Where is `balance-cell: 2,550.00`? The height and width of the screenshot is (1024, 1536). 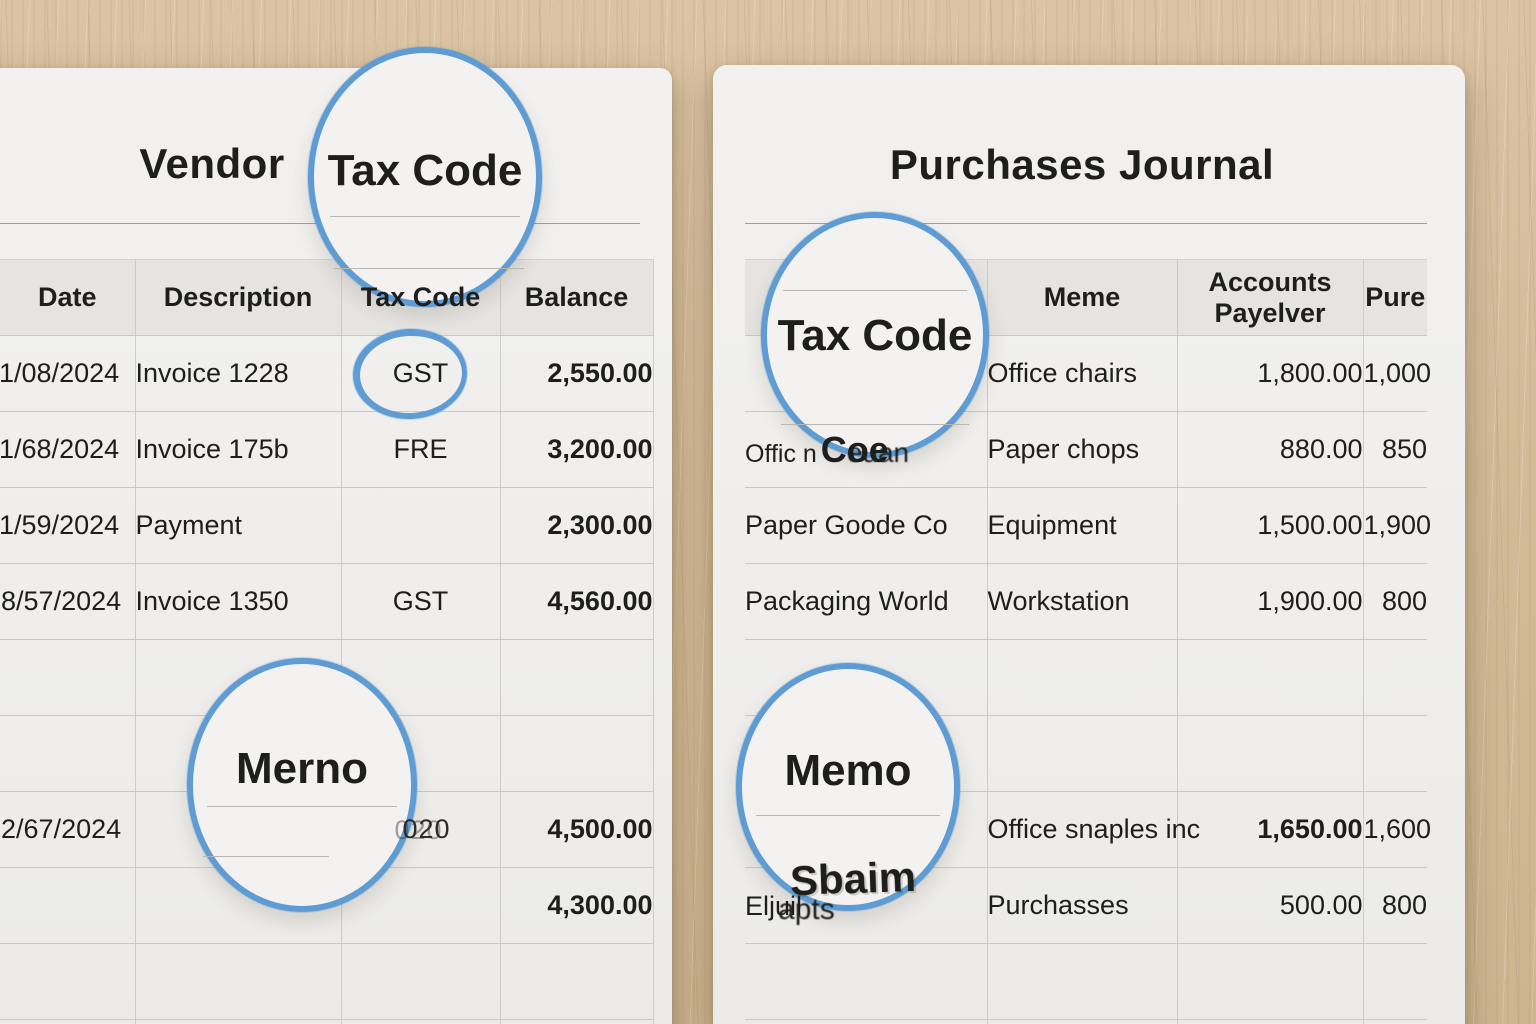
balance-cell: 2,550.00 is located at coordinates (577, 373).